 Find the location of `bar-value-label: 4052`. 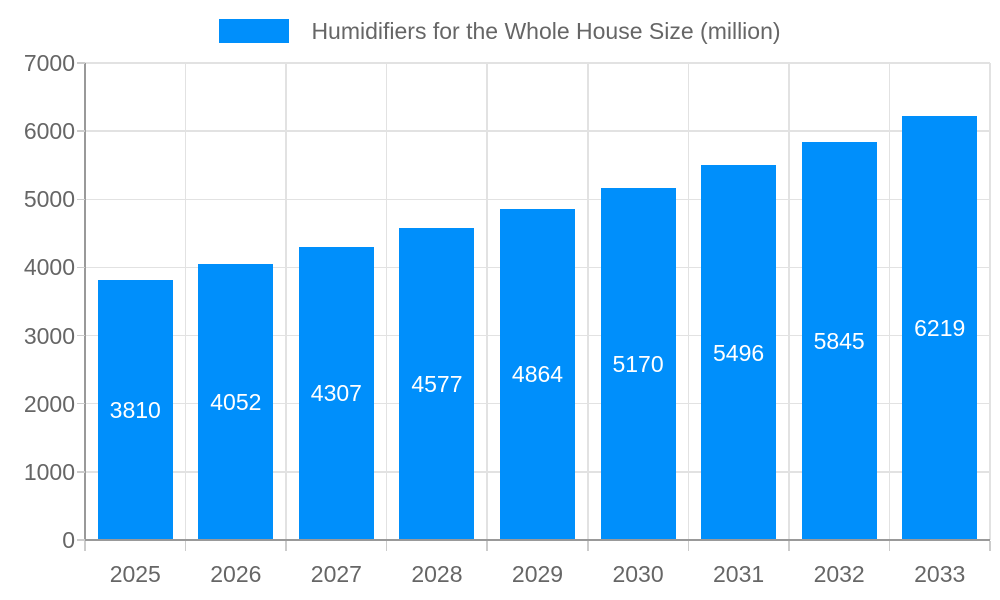

bar-value-label: 4052 is located at coordinates (236, 401).